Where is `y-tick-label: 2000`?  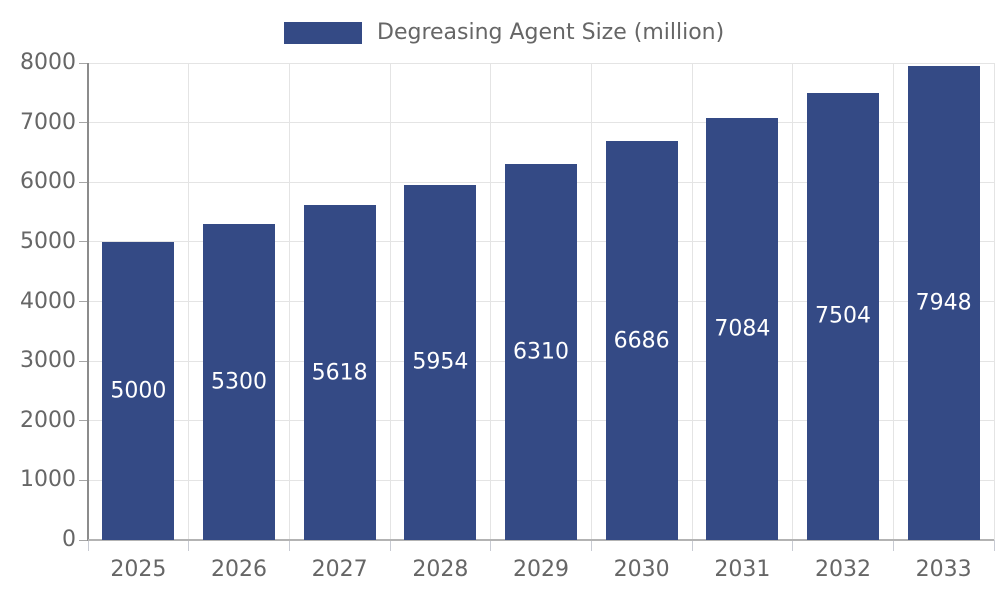
y-tick-label: 2000 is located at coordinates (48, 420).